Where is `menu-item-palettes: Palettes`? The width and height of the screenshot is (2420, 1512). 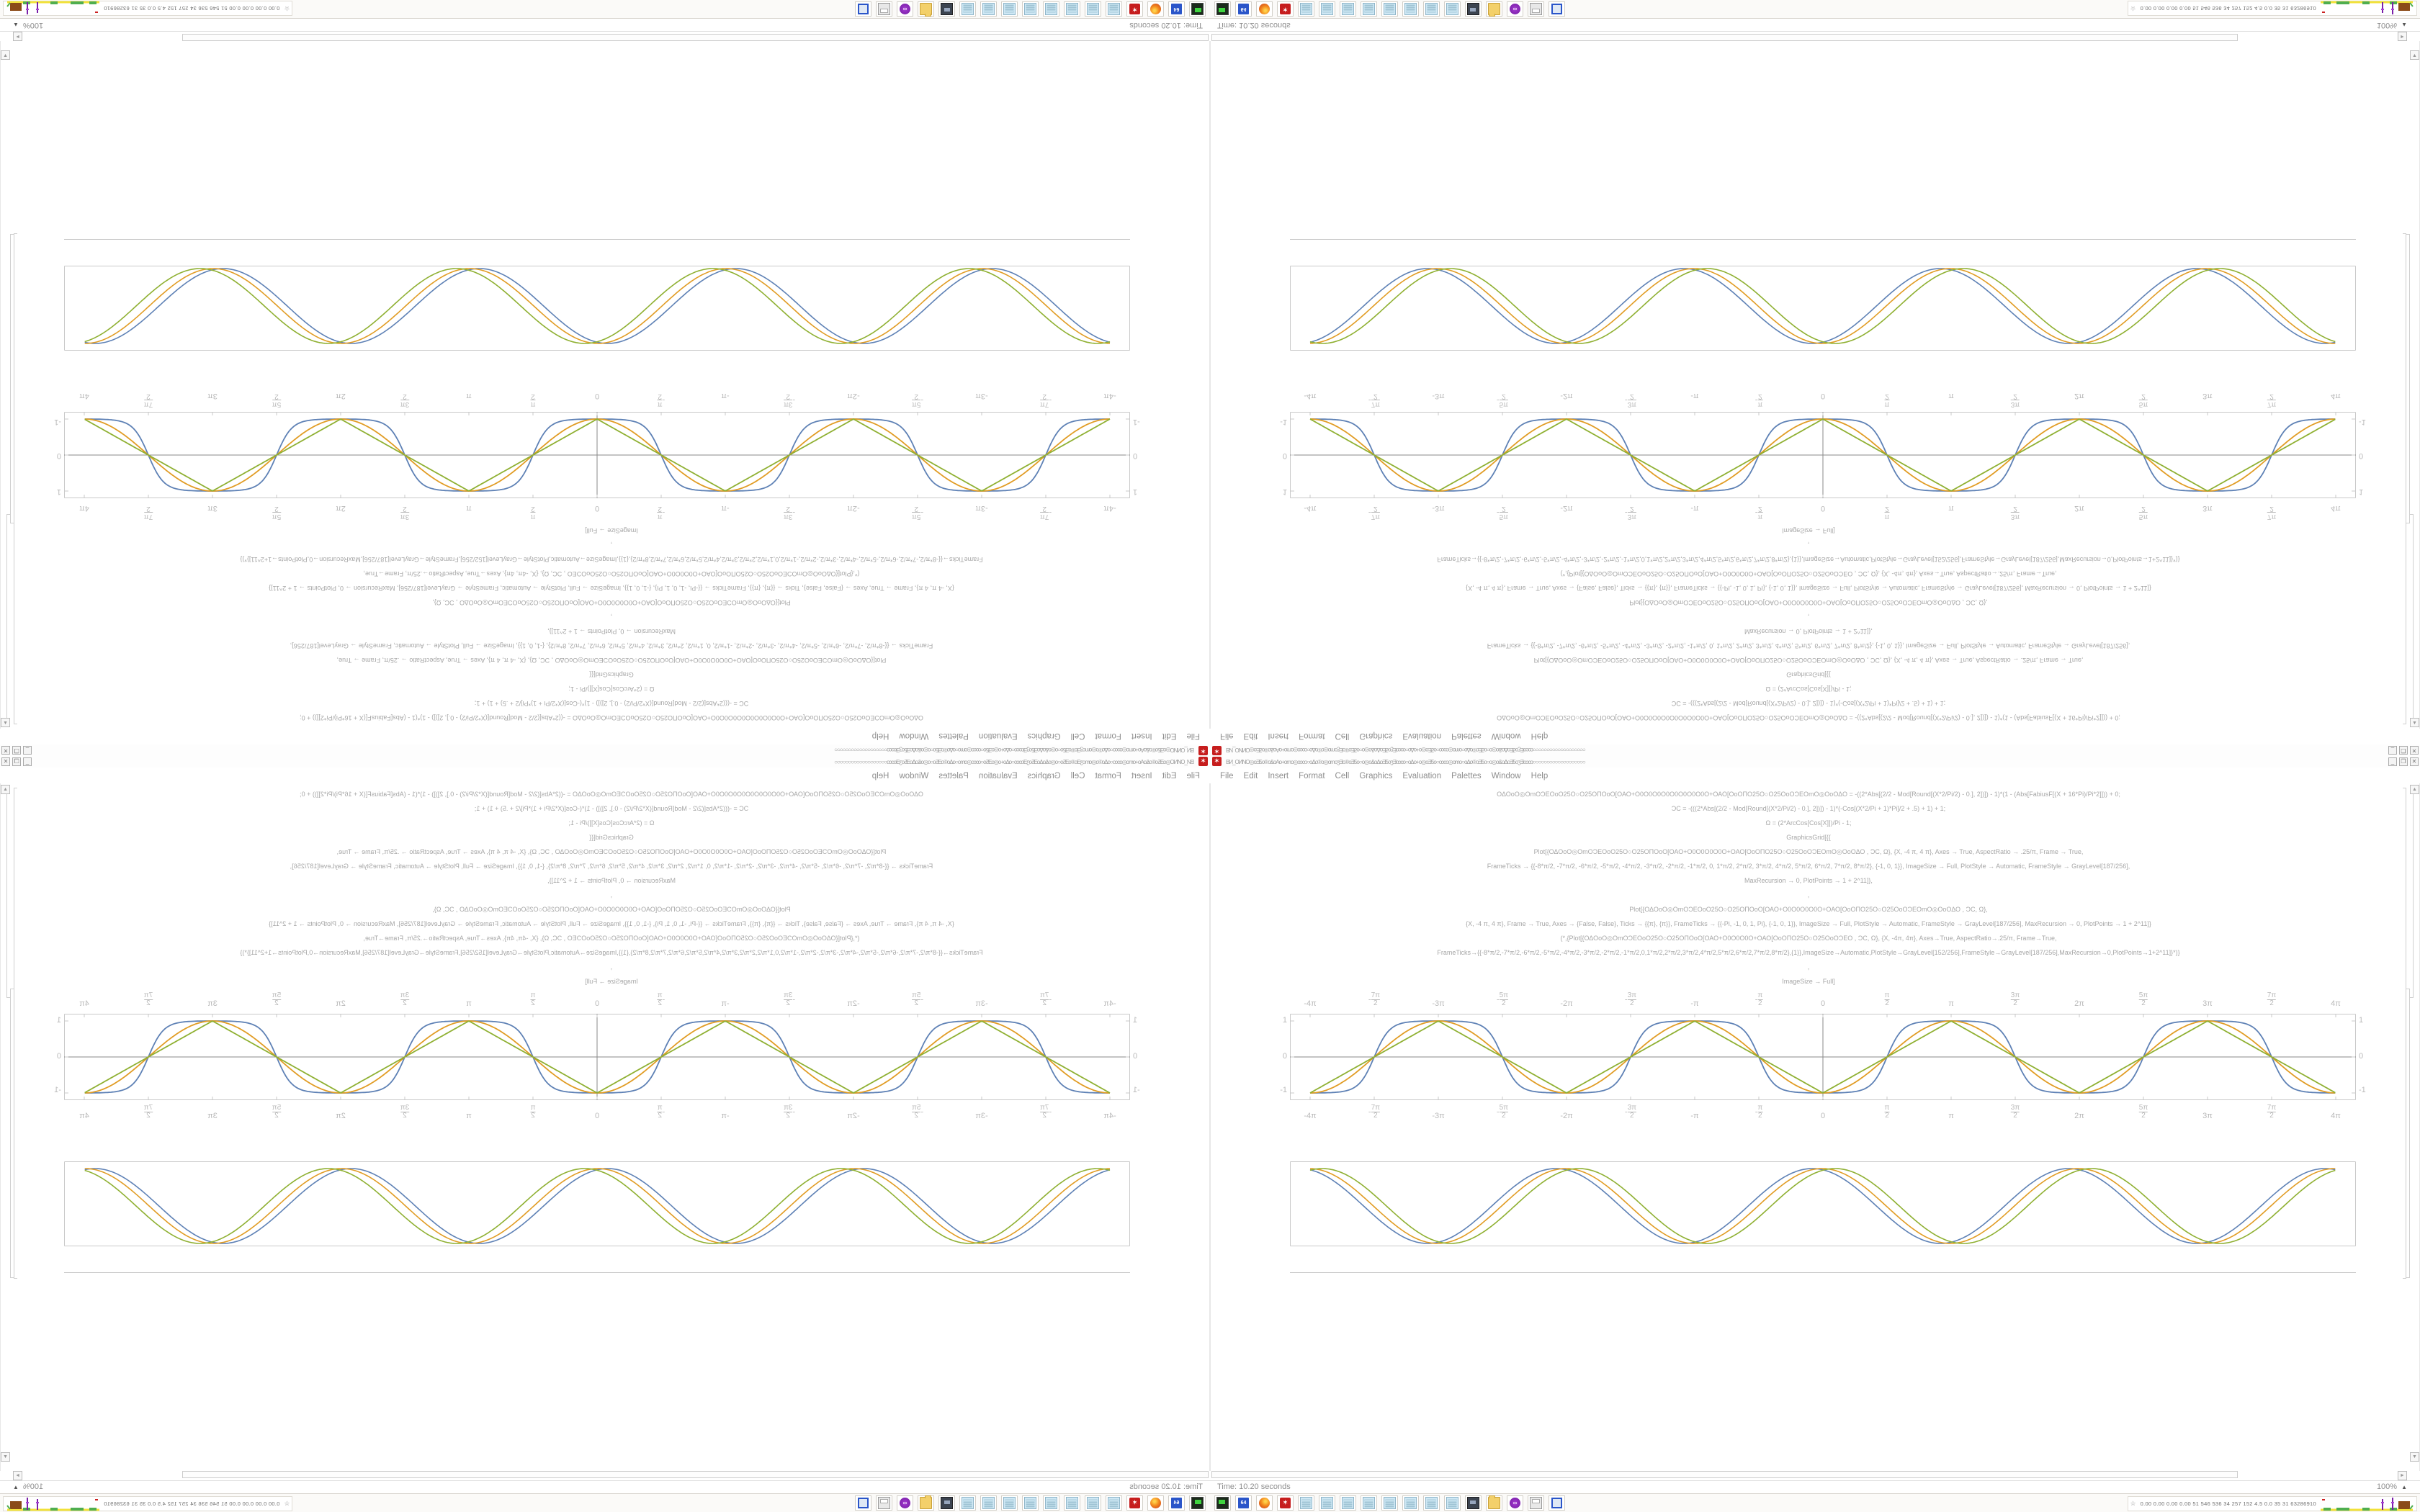 menu-item-palettes: Palettes is located at coordinates (1466, 776).